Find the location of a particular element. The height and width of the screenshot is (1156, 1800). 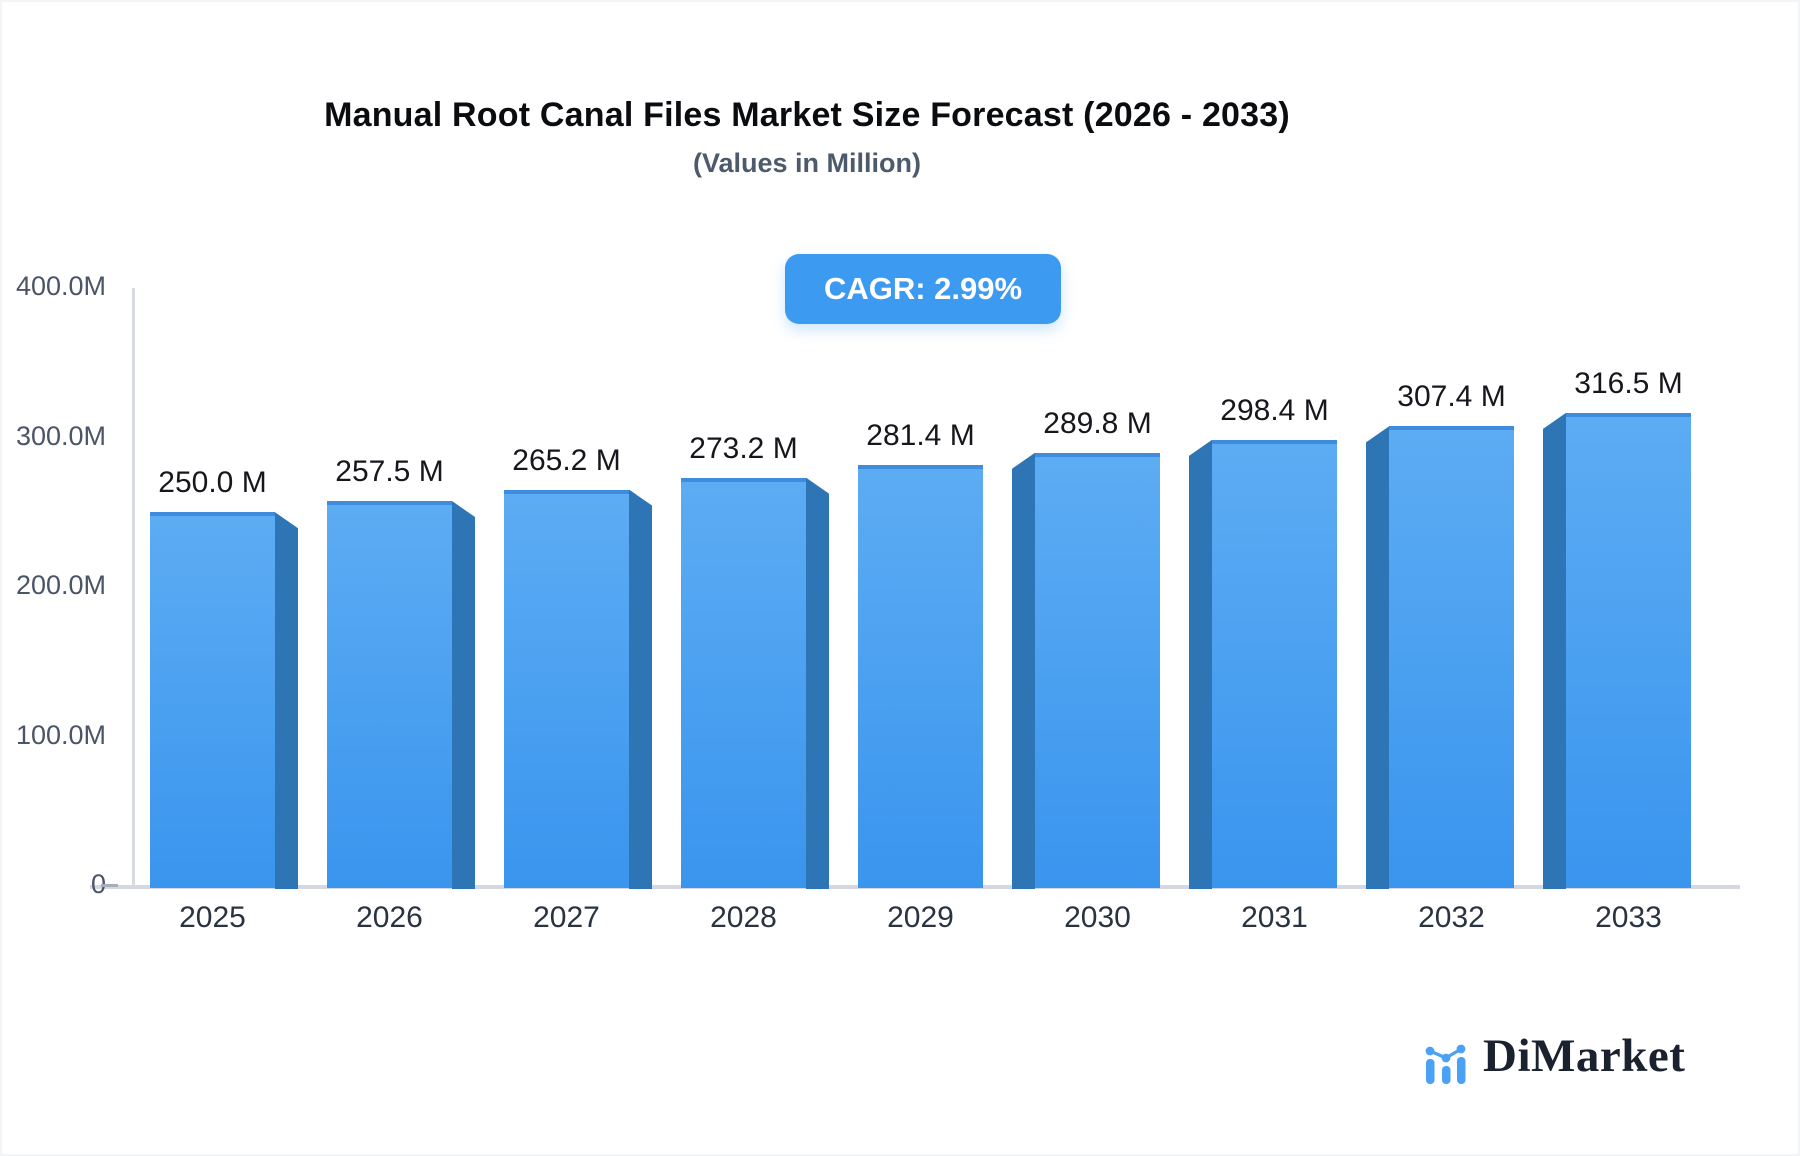

bar-2029 is located at coordinates (920, 676).